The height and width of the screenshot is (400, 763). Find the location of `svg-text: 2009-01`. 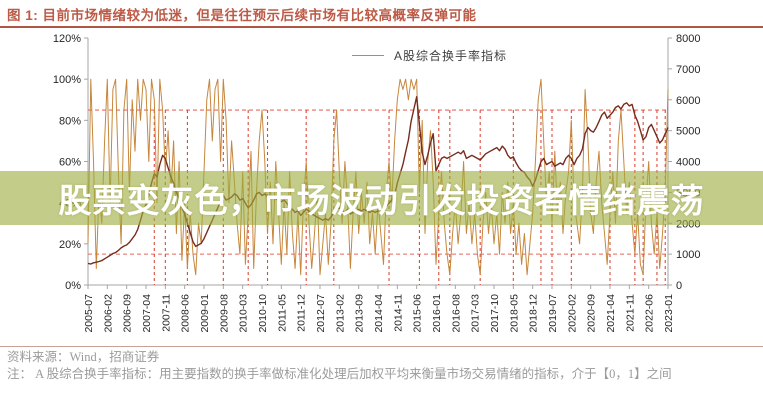

svg-text: 2009-01 is located at coordinates (205, 313).